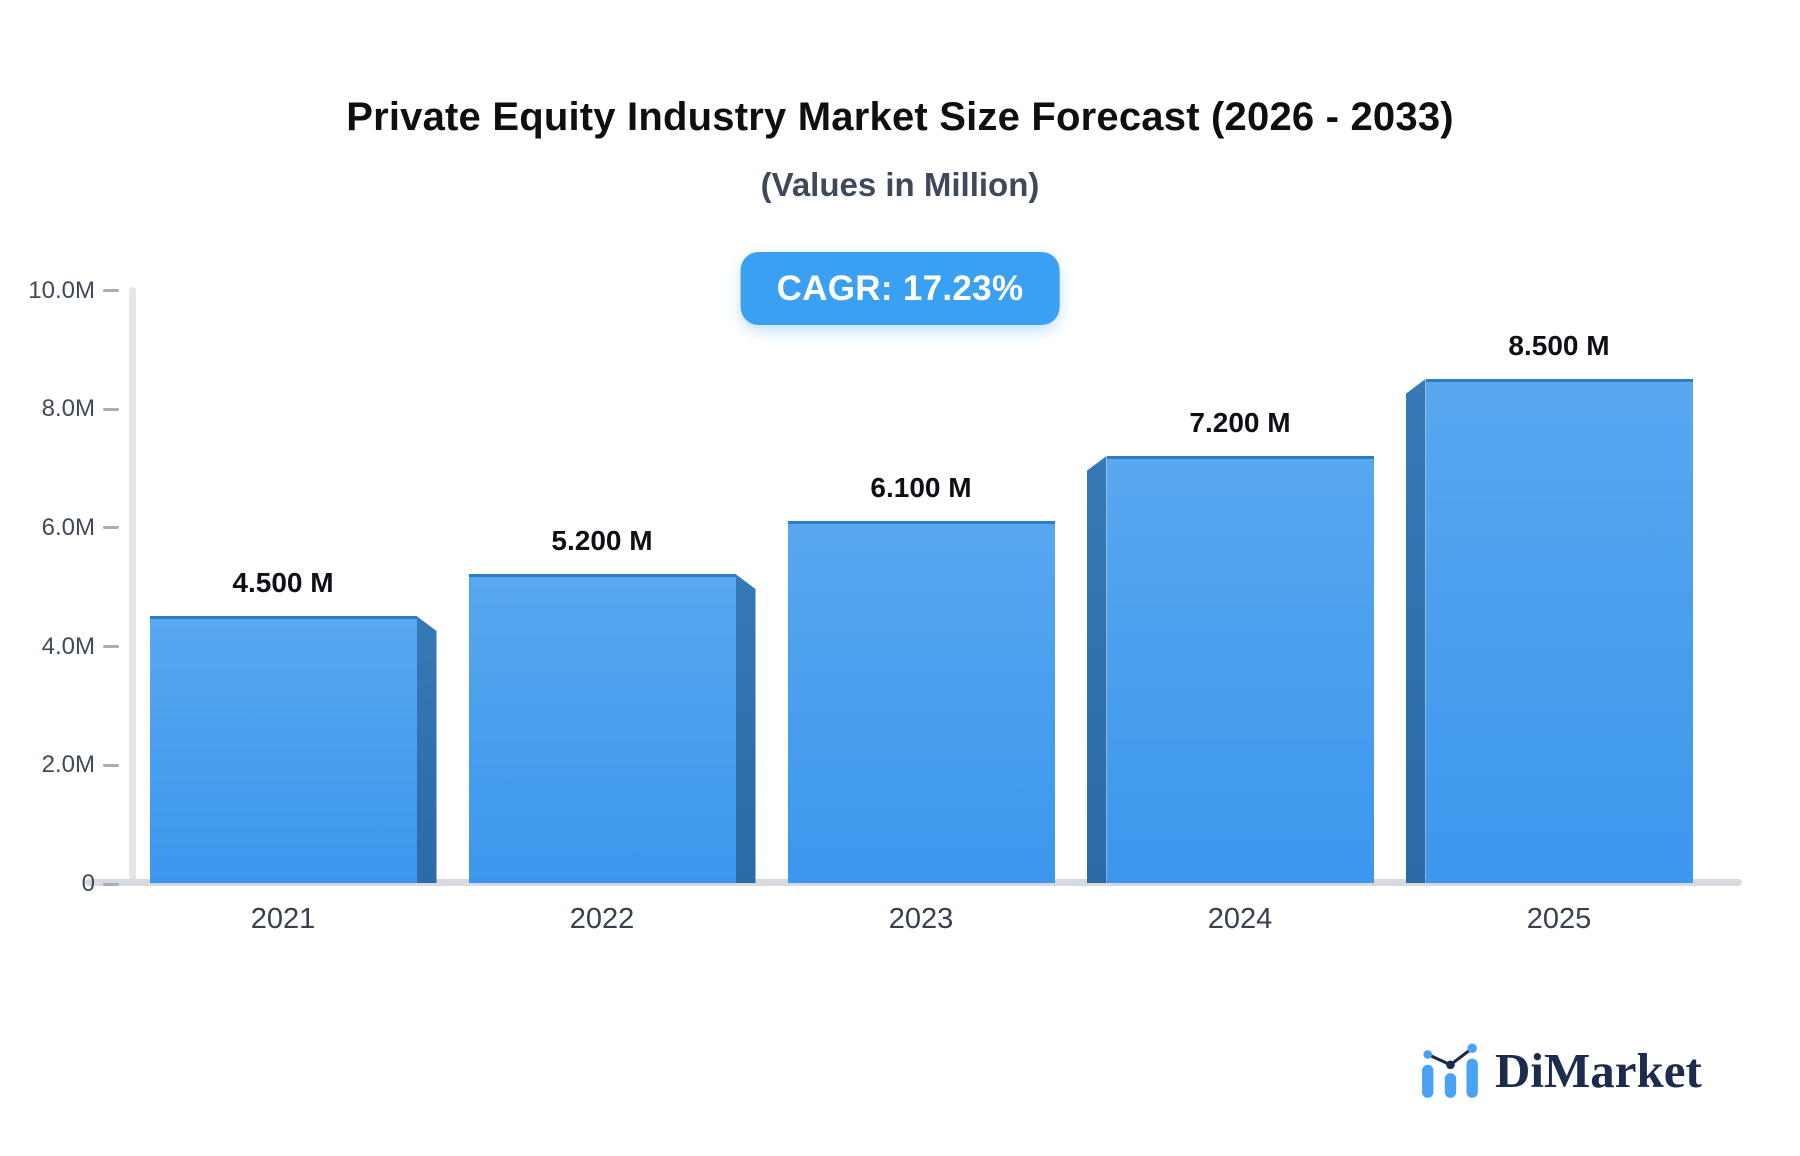 The height and width of the screenshot is (1156, 1800). Describe the element at coordinates (602, 919) in the screenshot. I see `x-axis-category-label: 2022` at that location.